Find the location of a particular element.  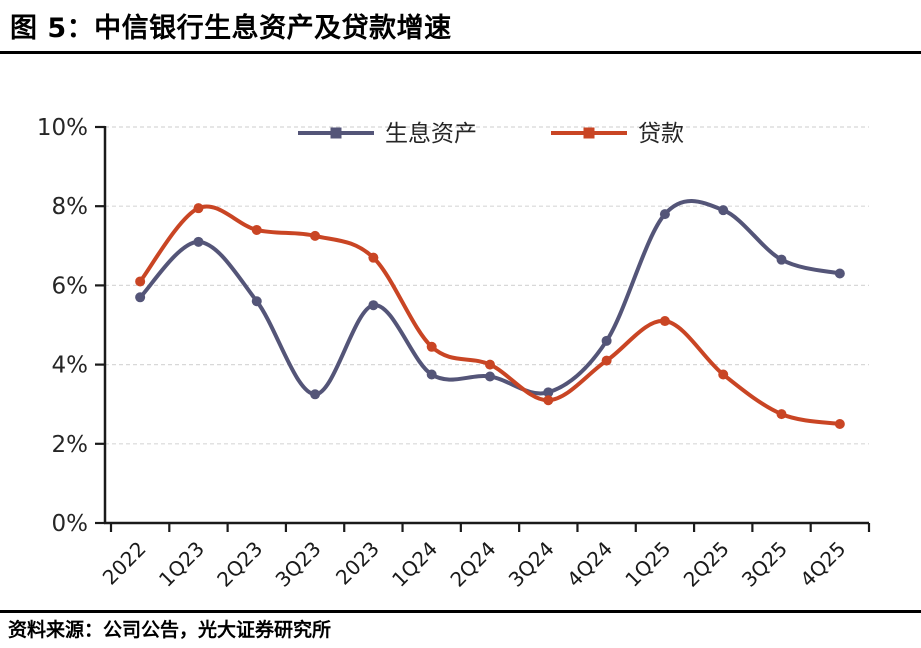

x-axis-label: 4Q25 is located at coordinates (822, 564).